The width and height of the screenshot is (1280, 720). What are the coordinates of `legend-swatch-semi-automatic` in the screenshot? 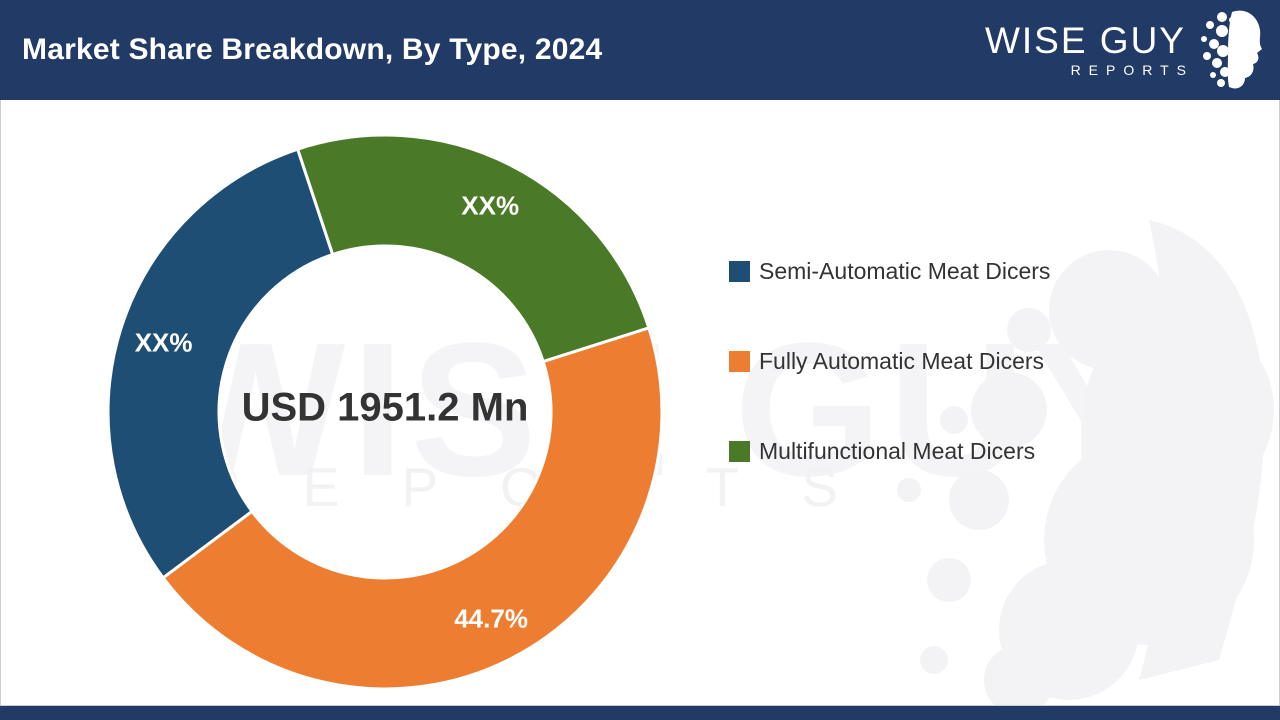 It's located at (739, 271).